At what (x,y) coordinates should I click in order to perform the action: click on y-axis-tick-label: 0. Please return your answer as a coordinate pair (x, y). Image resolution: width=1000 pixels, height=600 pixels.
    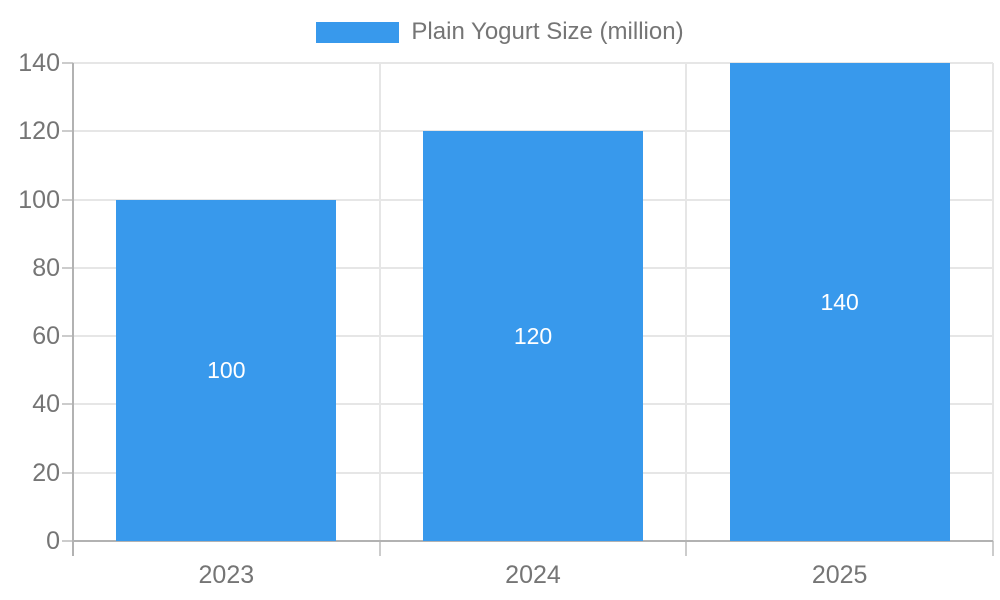
    Looking at the image, I should click on (53, 541).